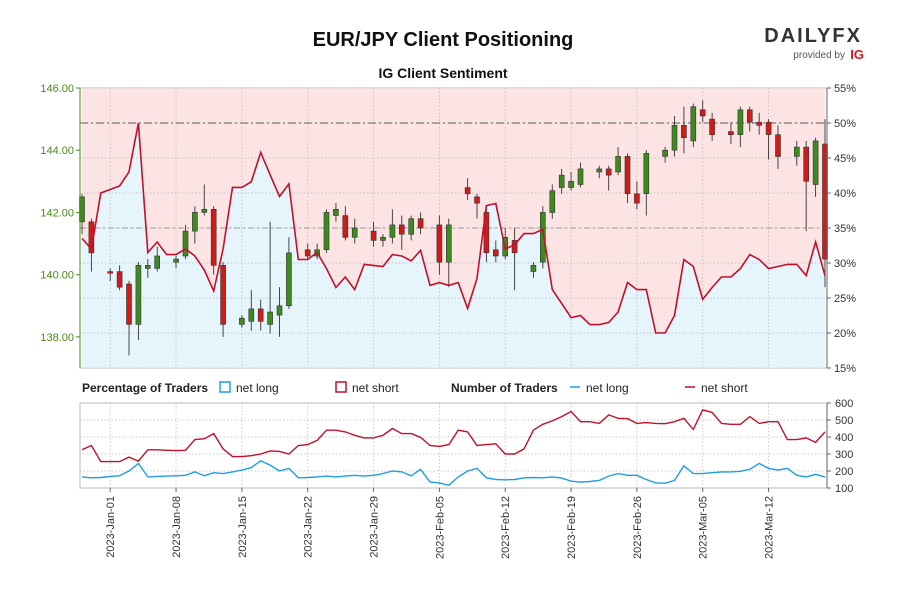 The height and width of the screenshot is (600, 900). I want to click on date-tick-label: 2023-Feb-19, so click(572, 527).